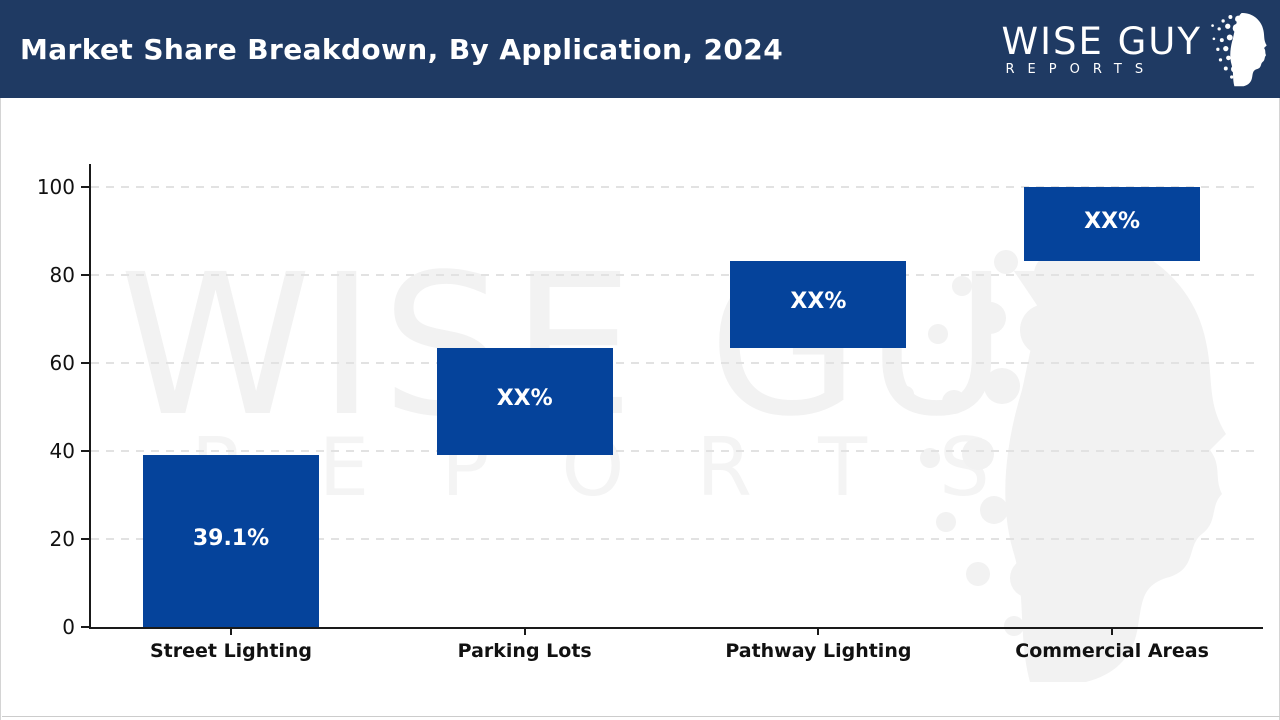 Image resolution: width=1280 pixels, height=720 pixels. Describe the element at coordinates (818, 651) in the screenshot. I see `x-tick-label: Pathway Lighting` at that location.